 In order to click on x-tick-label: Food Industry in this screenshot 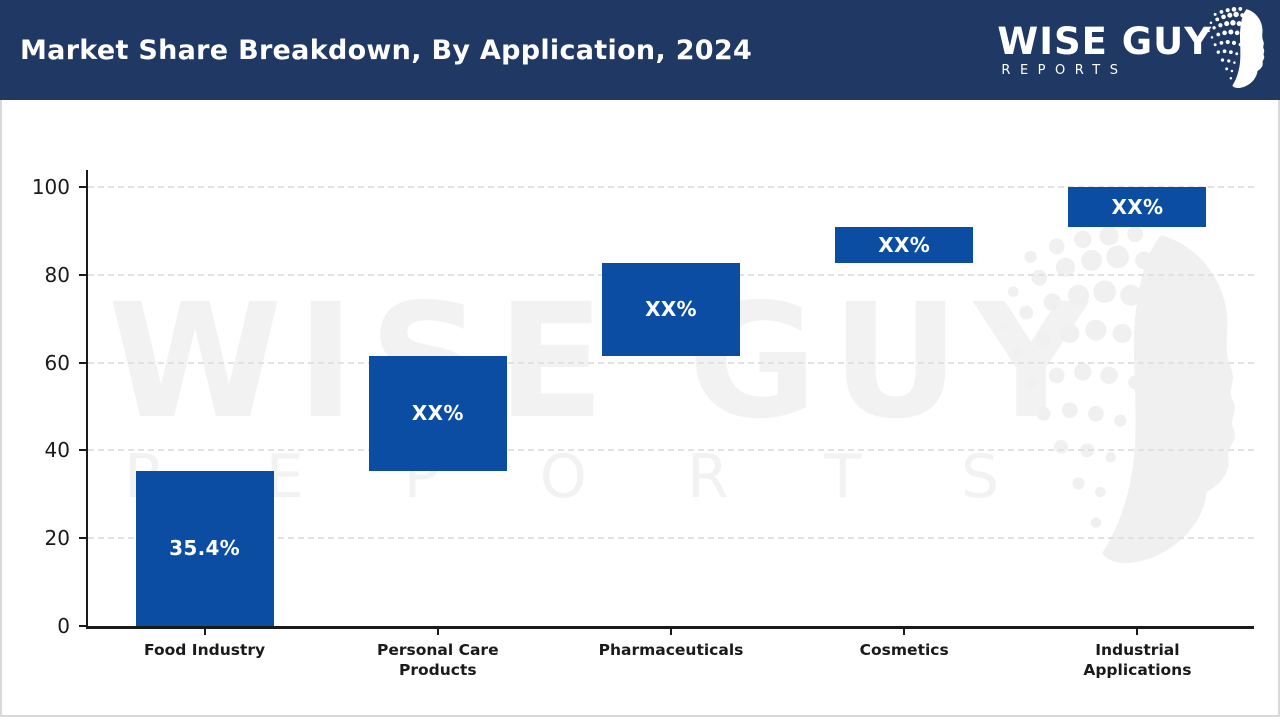, I will do `click(205, 650)`.